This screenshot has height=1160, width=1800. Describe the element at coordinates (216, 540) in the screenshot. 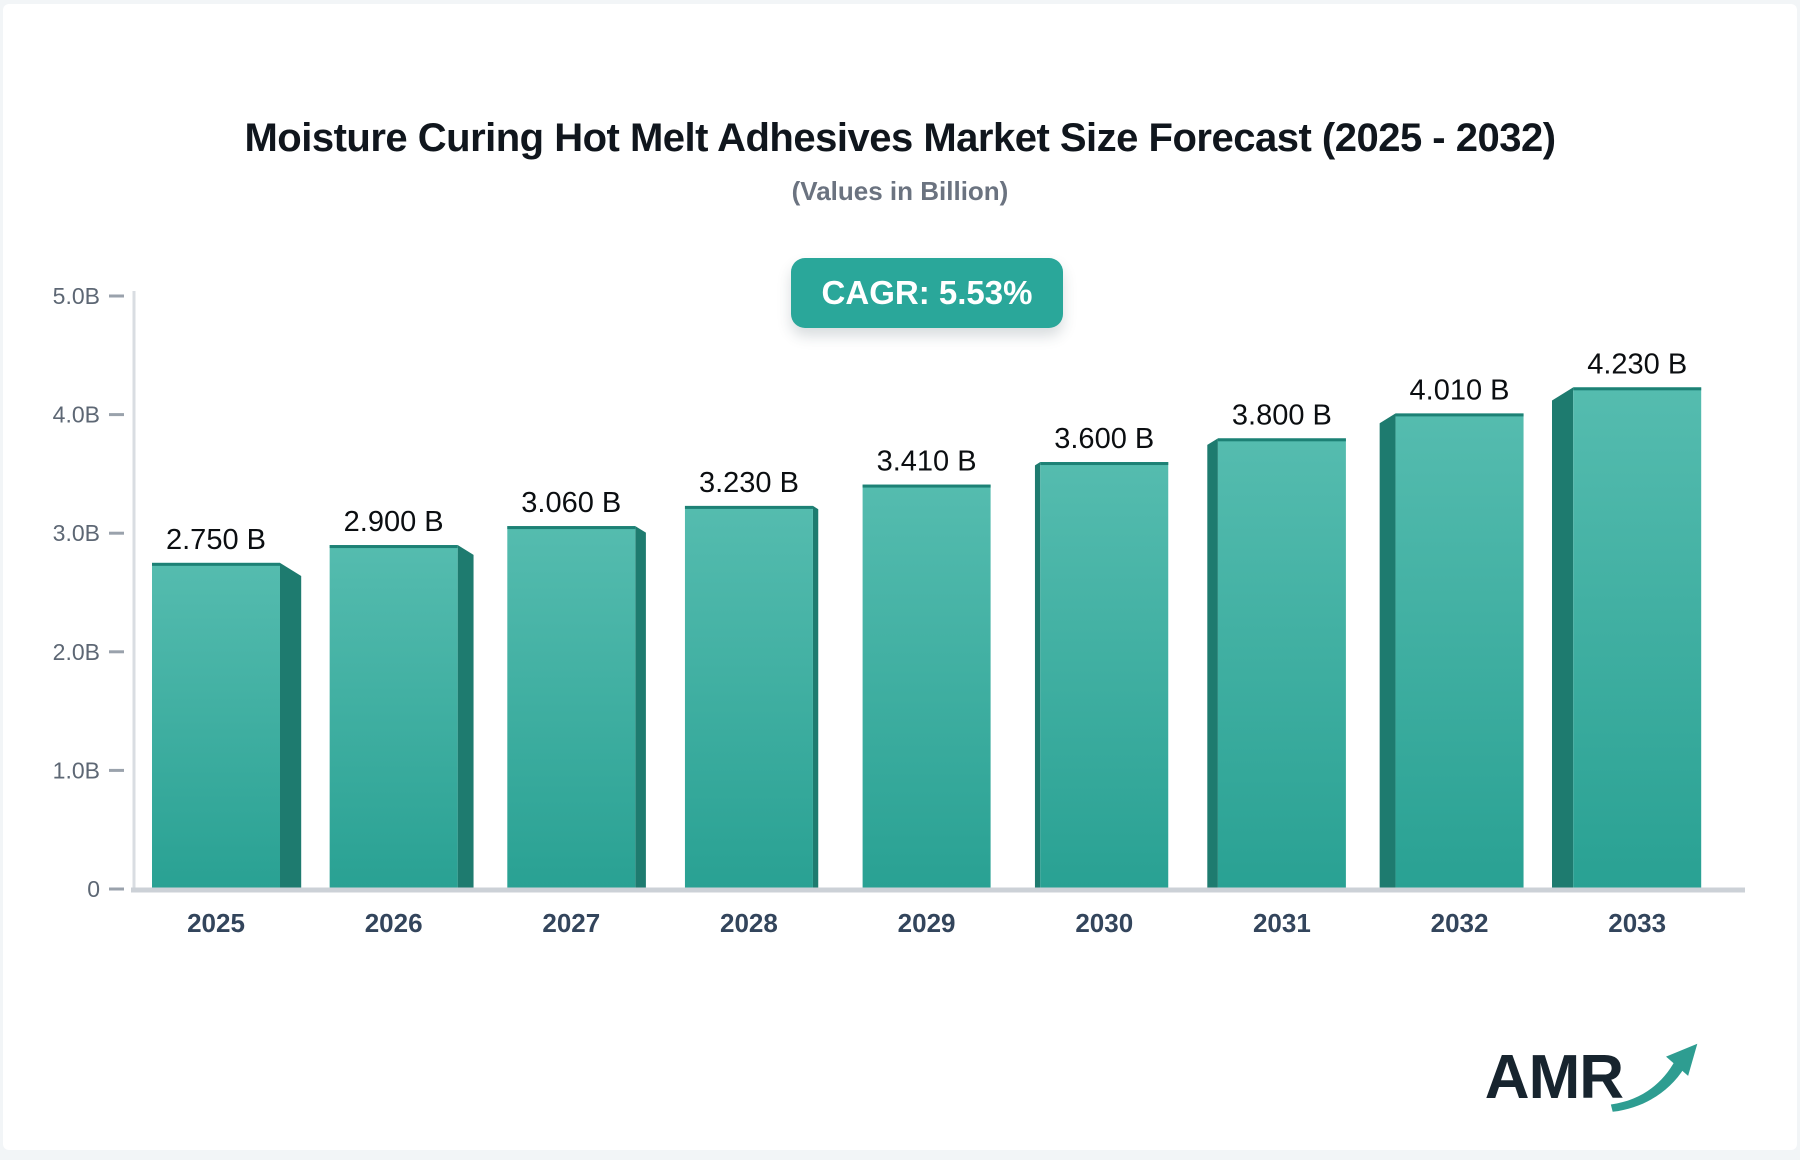

I see `bar-value-label: 2.750 B` at that location.